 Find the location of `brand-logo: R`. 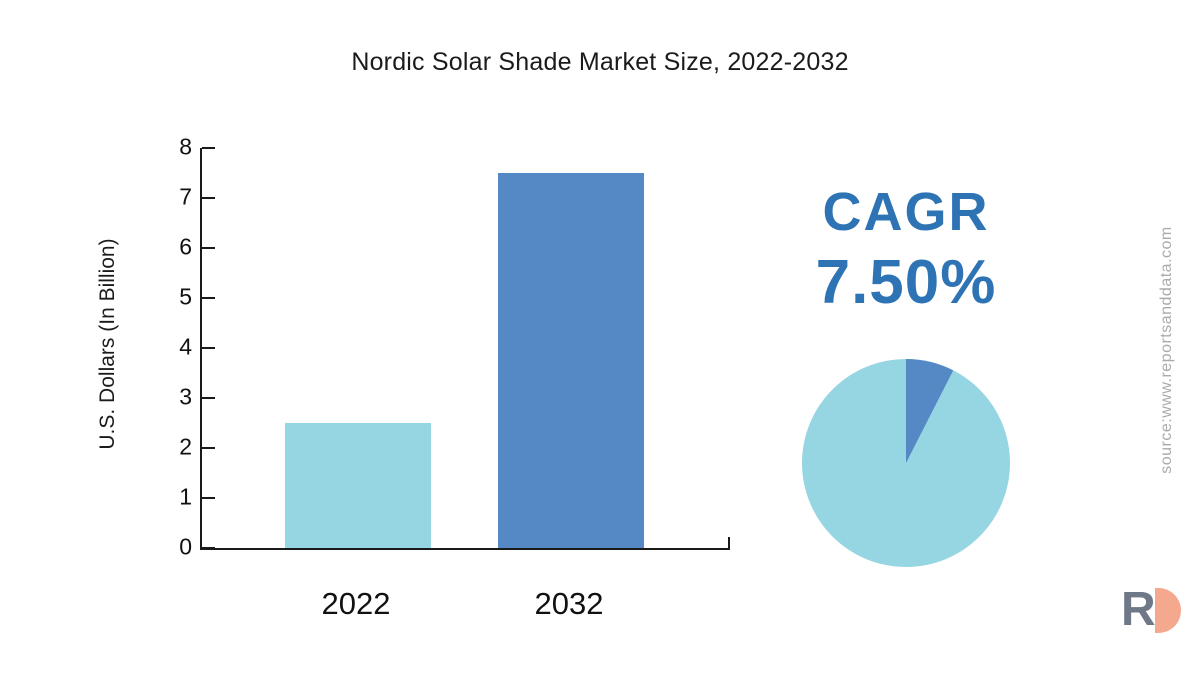

brand-logo: R is located at coordinates (1151, 609).